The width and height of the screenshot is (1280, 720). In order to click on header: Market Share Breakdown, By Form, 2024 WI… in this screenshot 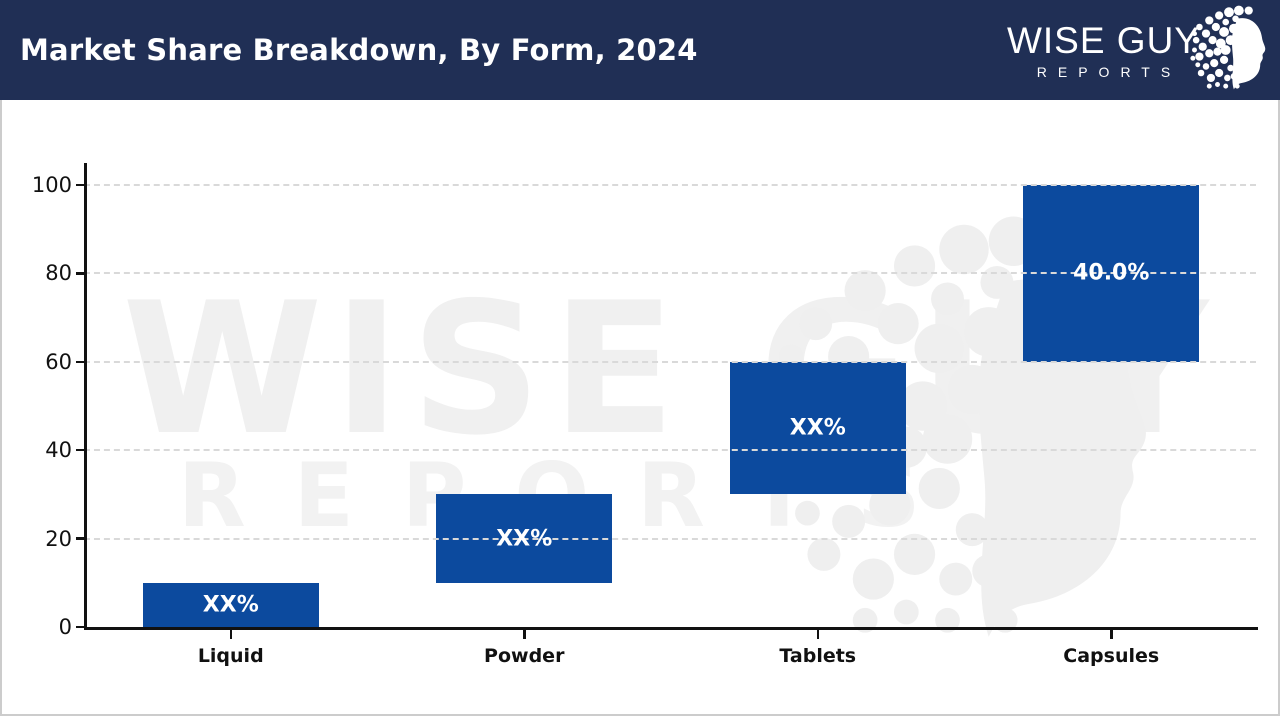, I will do `click(640, 50)`.